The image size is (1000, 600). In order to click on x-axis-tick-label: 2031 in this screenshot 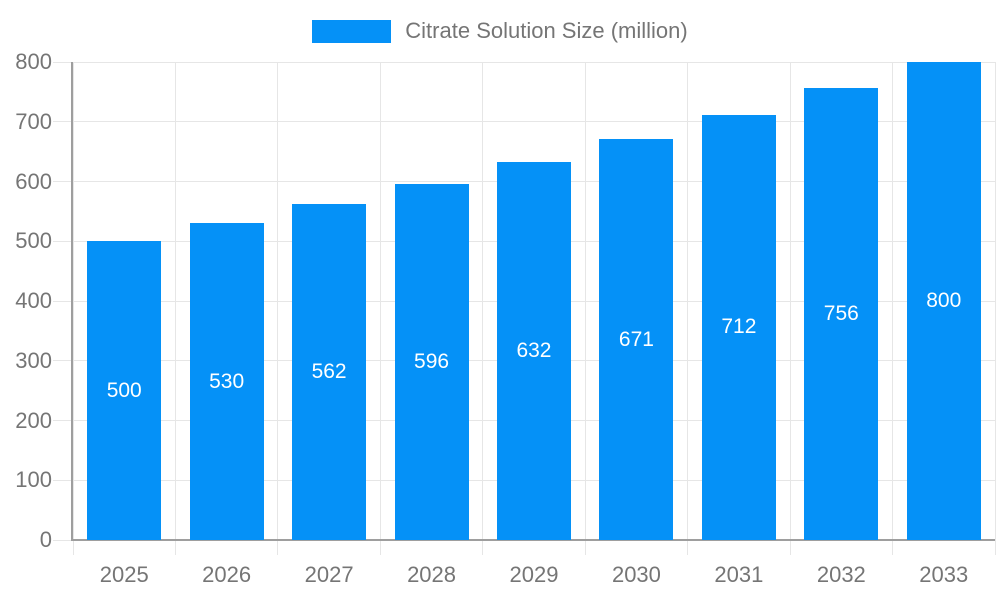, I will do `click(739, 574)`.